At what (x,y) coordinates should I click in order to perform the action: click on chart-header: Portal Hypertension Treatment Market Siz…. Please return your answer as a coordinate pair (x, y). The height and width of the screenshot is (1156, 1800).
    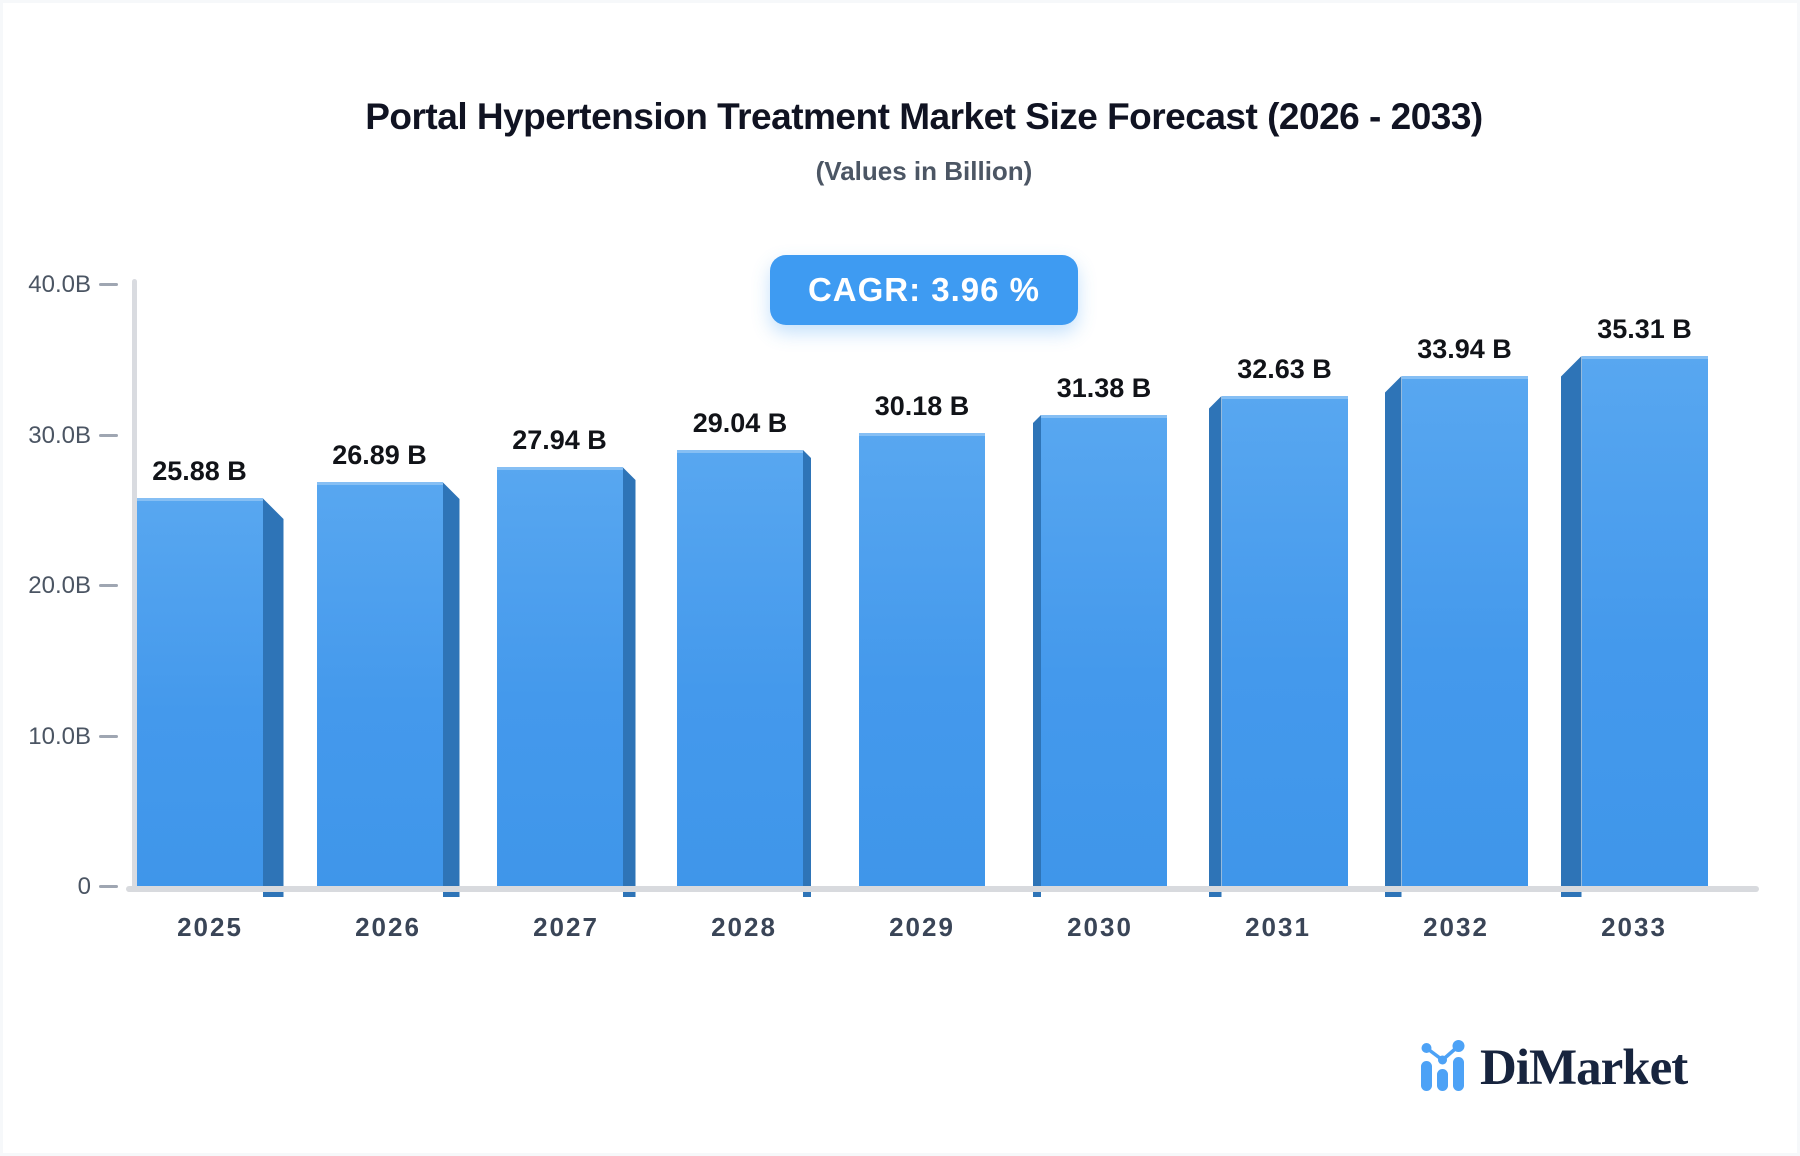
    Looking at the image, I should click on (900, 141).